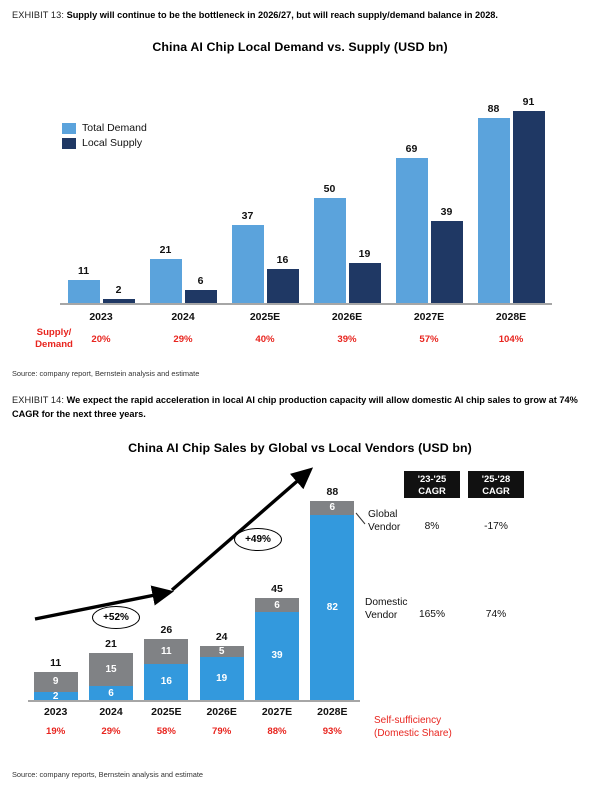 This screenshot has height=793, width=600. What do you see at coordinates (429, 339) in the screenshot?
I see `chart-1-supply-demand-pct: 57%` at bounding box center [429, 339].